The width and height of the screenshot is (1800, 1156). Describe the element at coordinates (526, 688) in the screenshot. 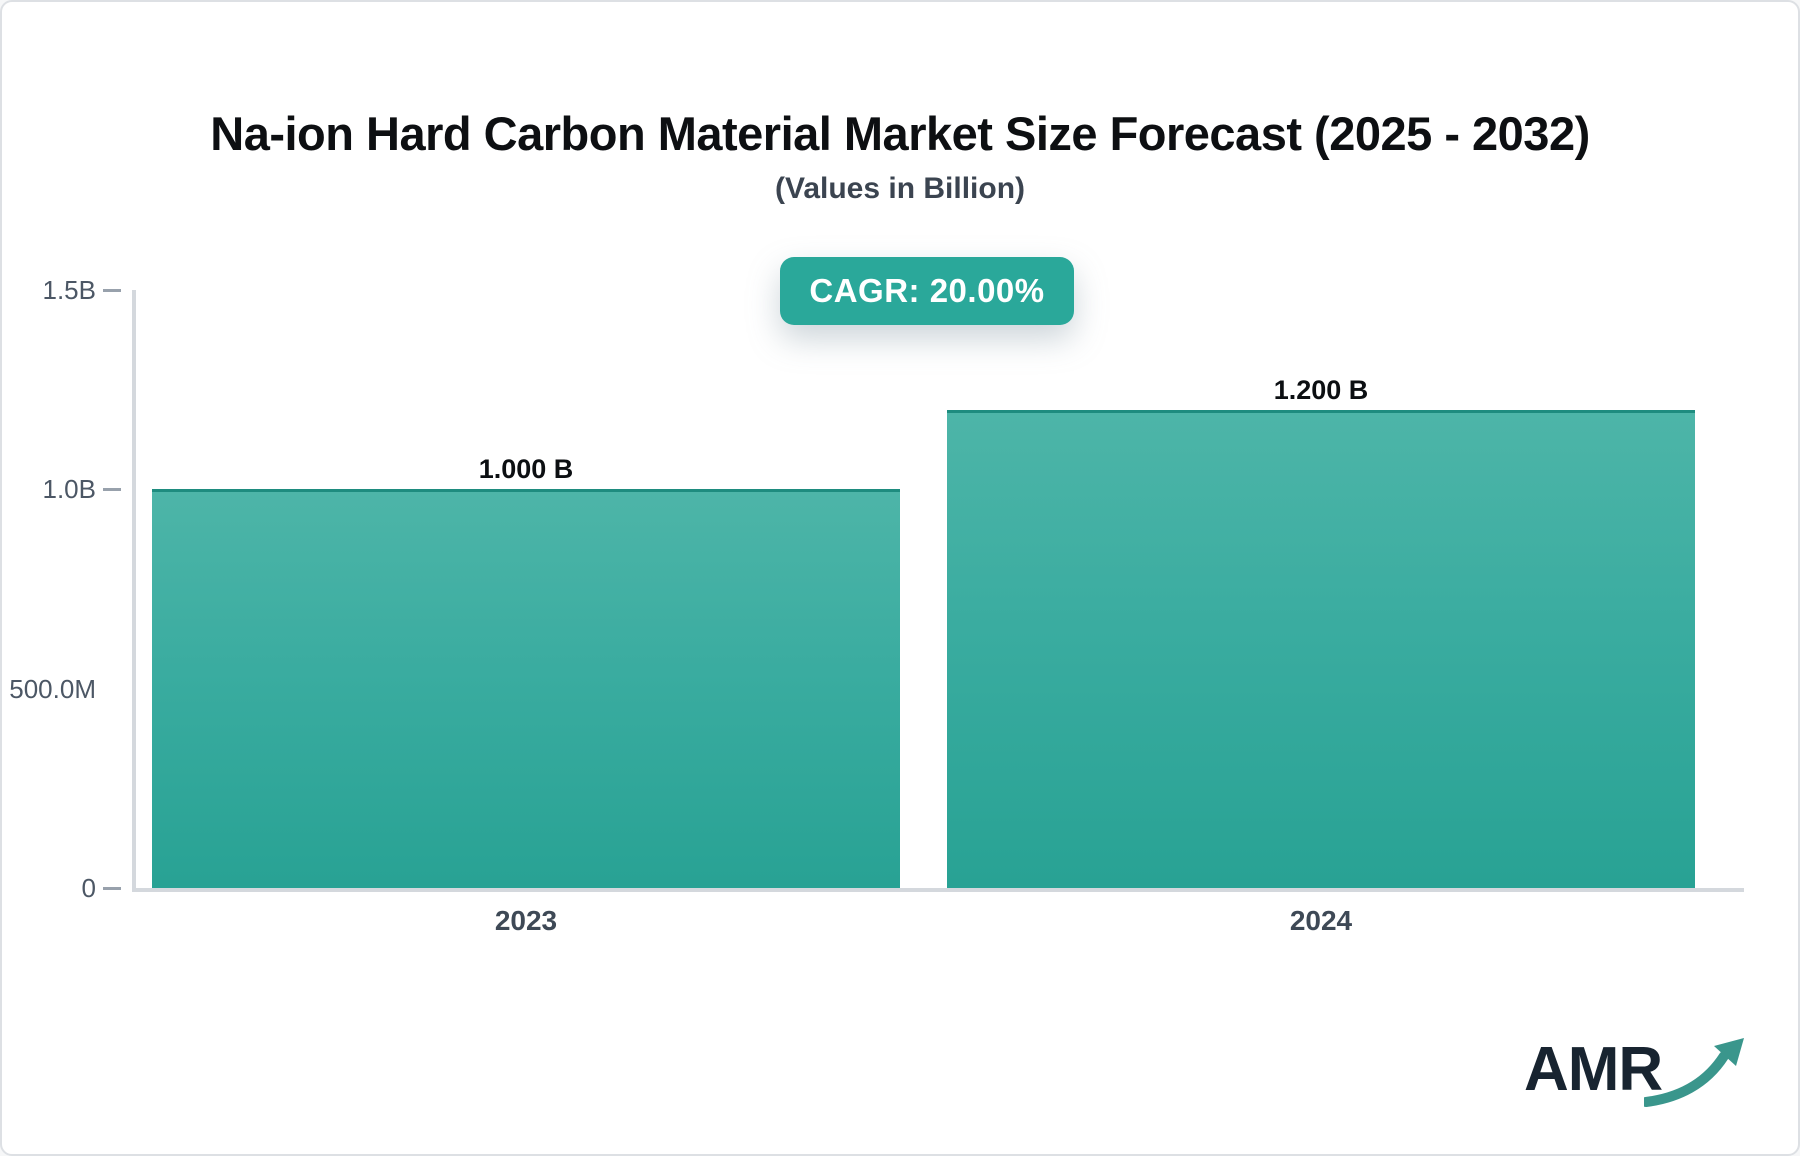

I see `bar-2023` at that location.